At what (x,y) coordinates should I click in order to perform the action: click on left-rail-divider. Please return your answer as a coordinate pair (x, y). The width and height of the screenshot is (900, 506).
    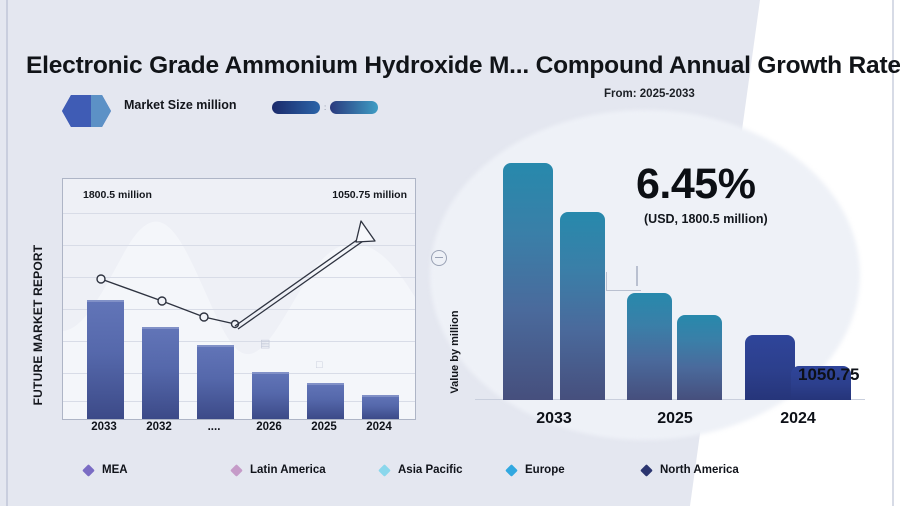
    Looking at the image, I should click on (7, 253).